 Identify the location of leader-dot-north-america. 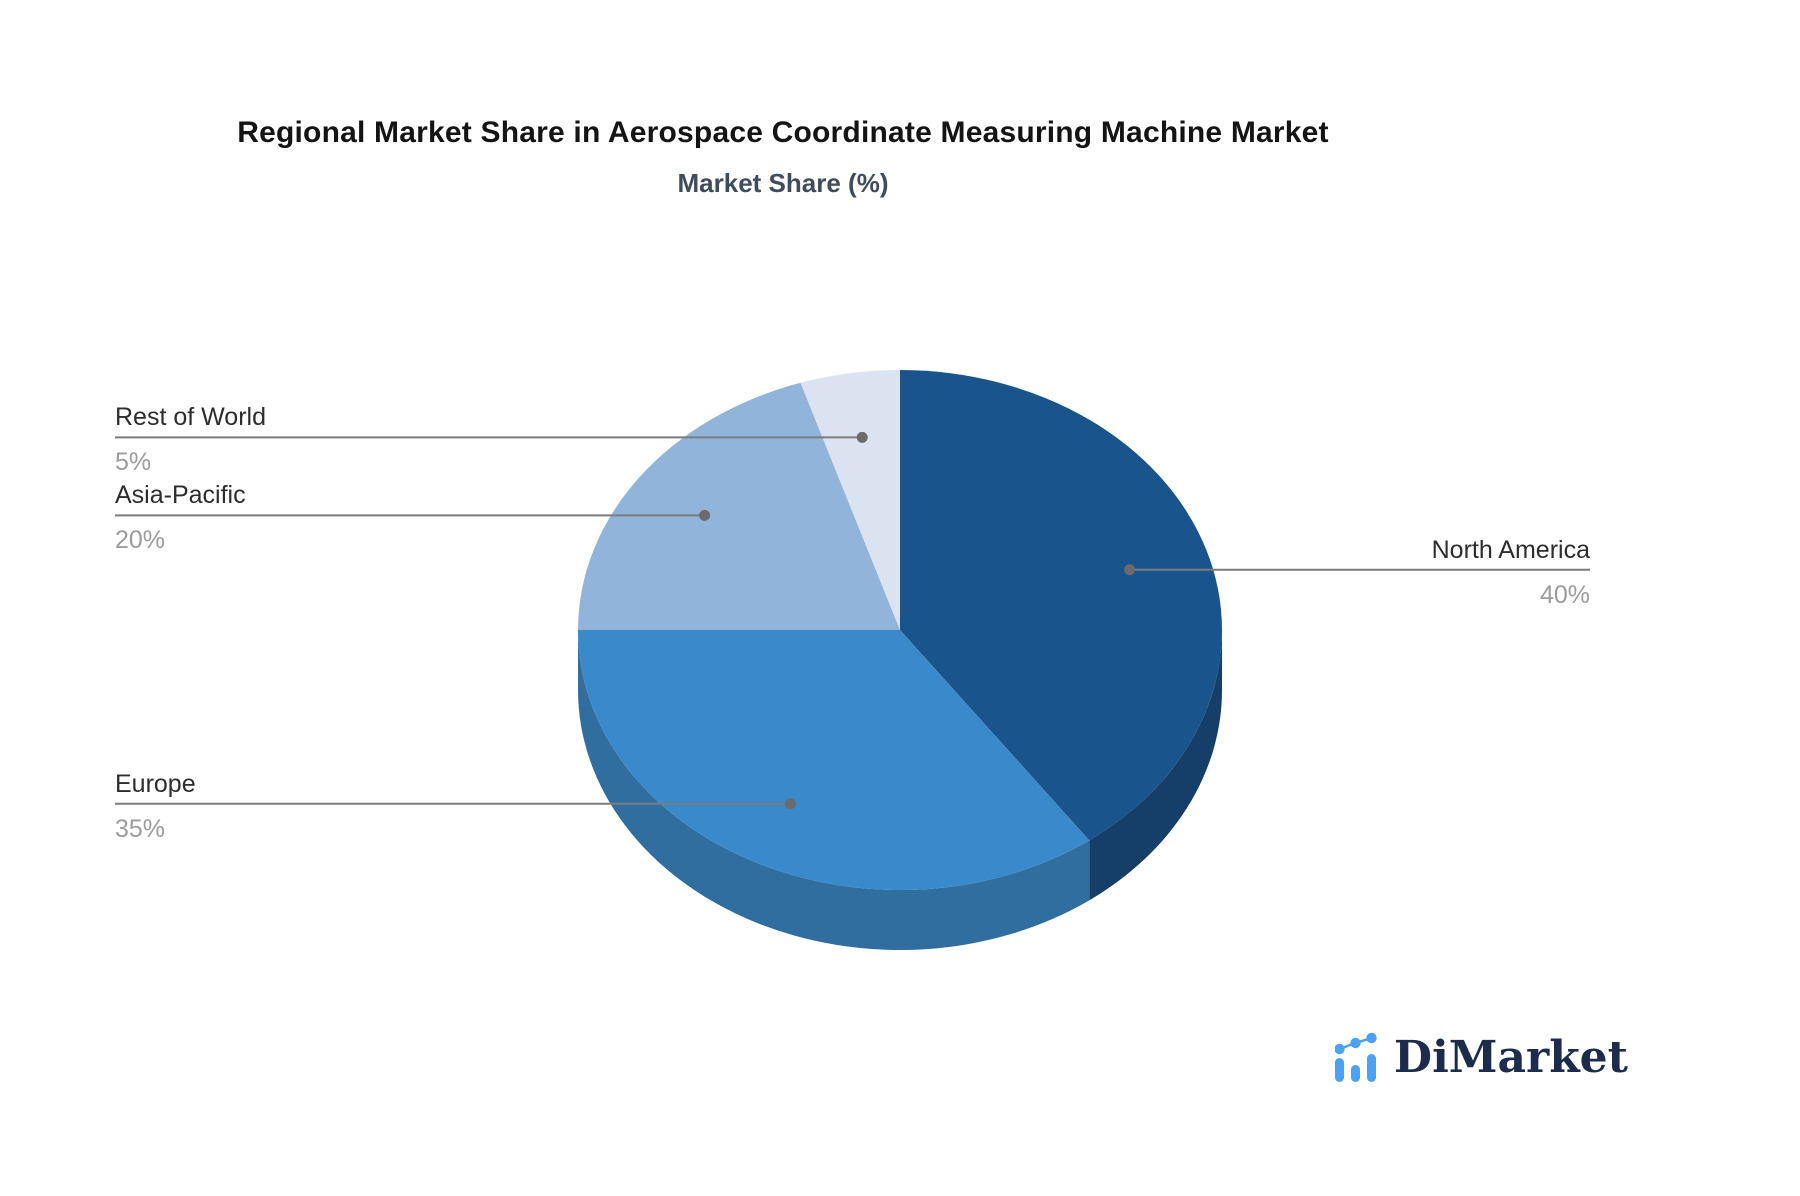
(1130, 570).